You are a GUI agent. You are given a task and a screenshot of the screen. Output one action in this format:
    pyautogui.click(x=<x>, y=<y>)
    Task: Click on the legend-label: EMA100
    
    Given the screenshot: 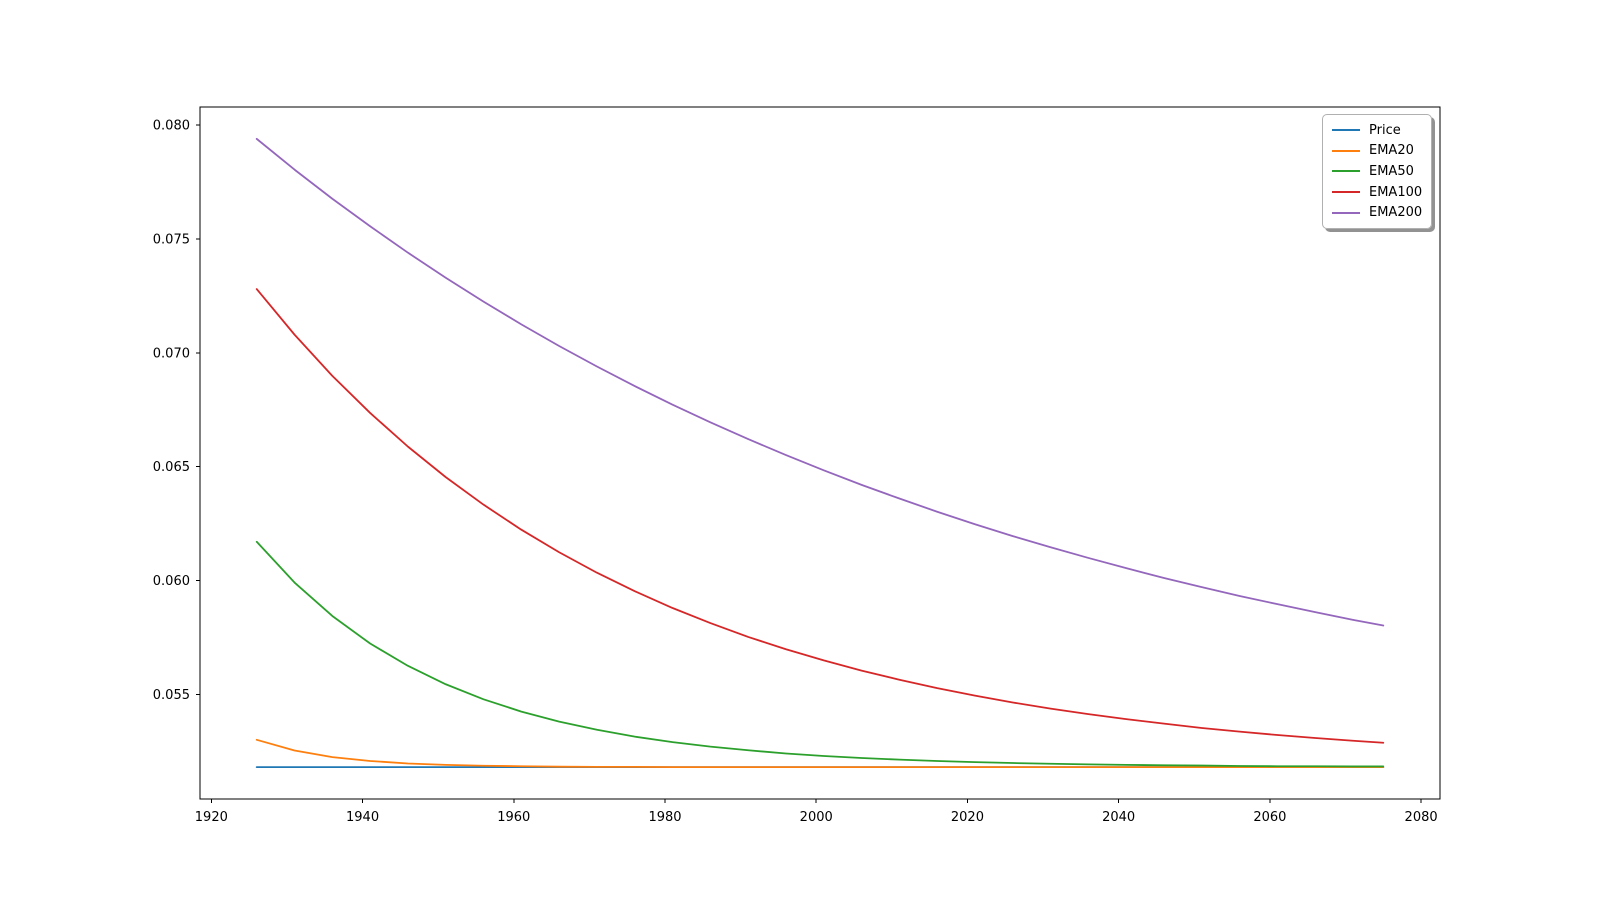 What is the action you would take?
    pyautogui.click(x=1396, y=192)
    